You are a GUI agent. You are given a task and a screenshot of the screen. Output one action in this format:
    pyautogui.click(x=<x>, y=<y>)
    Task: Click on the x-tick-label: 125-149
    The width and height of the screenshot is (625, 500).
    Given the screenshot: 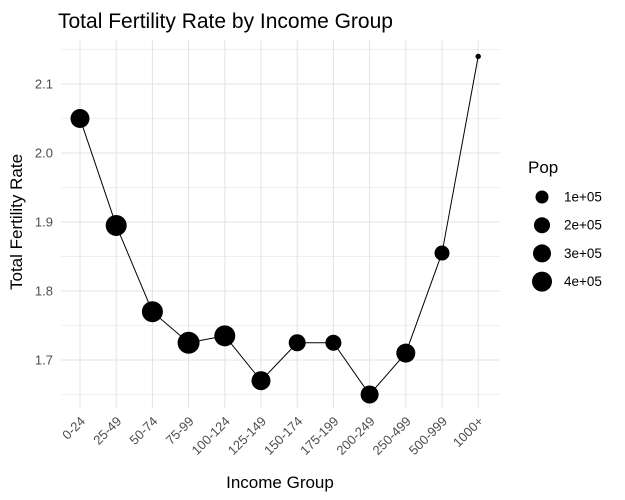 What is the action you would take?
    pyautogui.click(x=247, y=436)
    